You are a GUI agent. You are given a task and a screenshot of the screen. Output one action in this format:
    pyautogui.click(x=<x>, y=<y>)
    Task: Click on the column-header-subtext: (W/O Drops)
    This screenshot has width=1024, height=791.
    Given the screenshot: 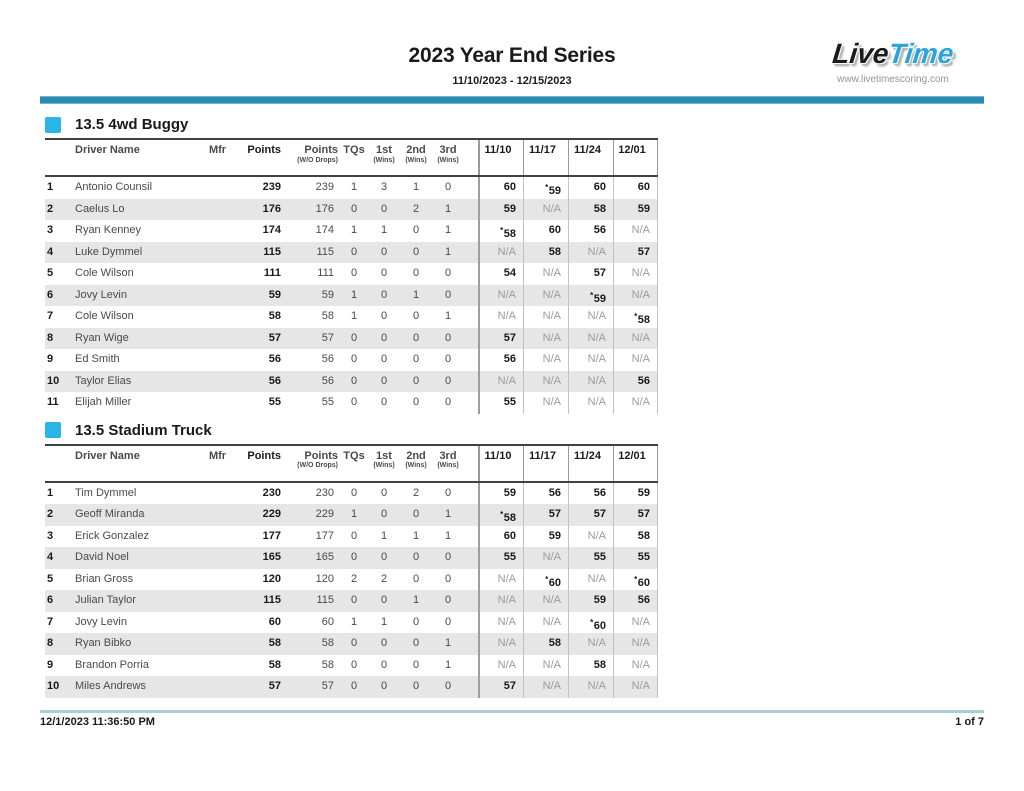 What is the action you would take?
    pyautogui.click(x=317, y=160)
    